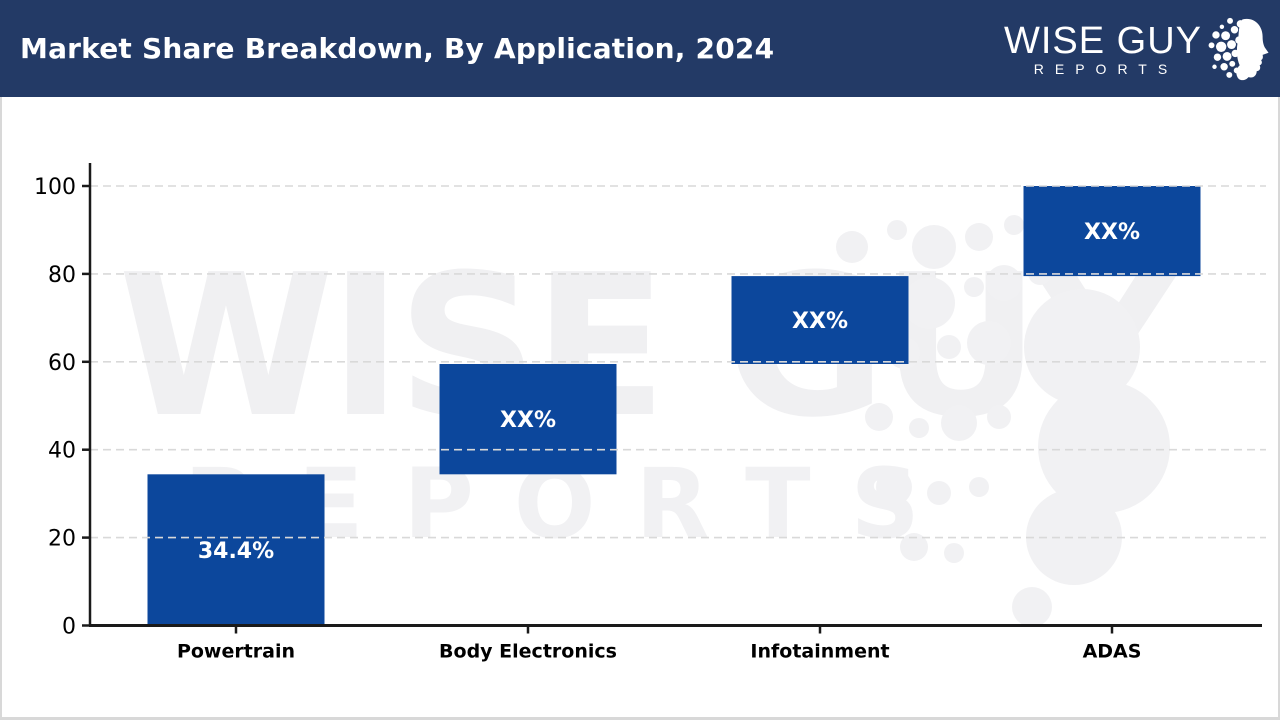 This screenshot has height=720, width=1280. I want to click on bar-infotainment, so click(820, 320).